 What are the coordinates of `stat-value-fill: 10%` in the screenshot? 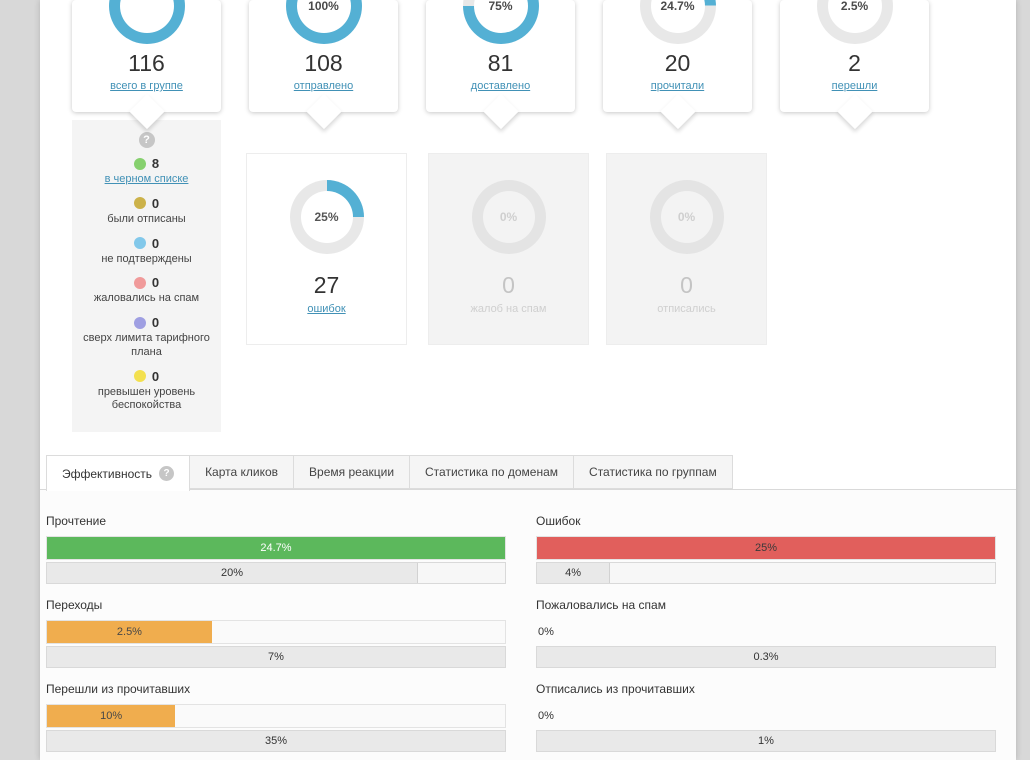 It's located at (111, 716).